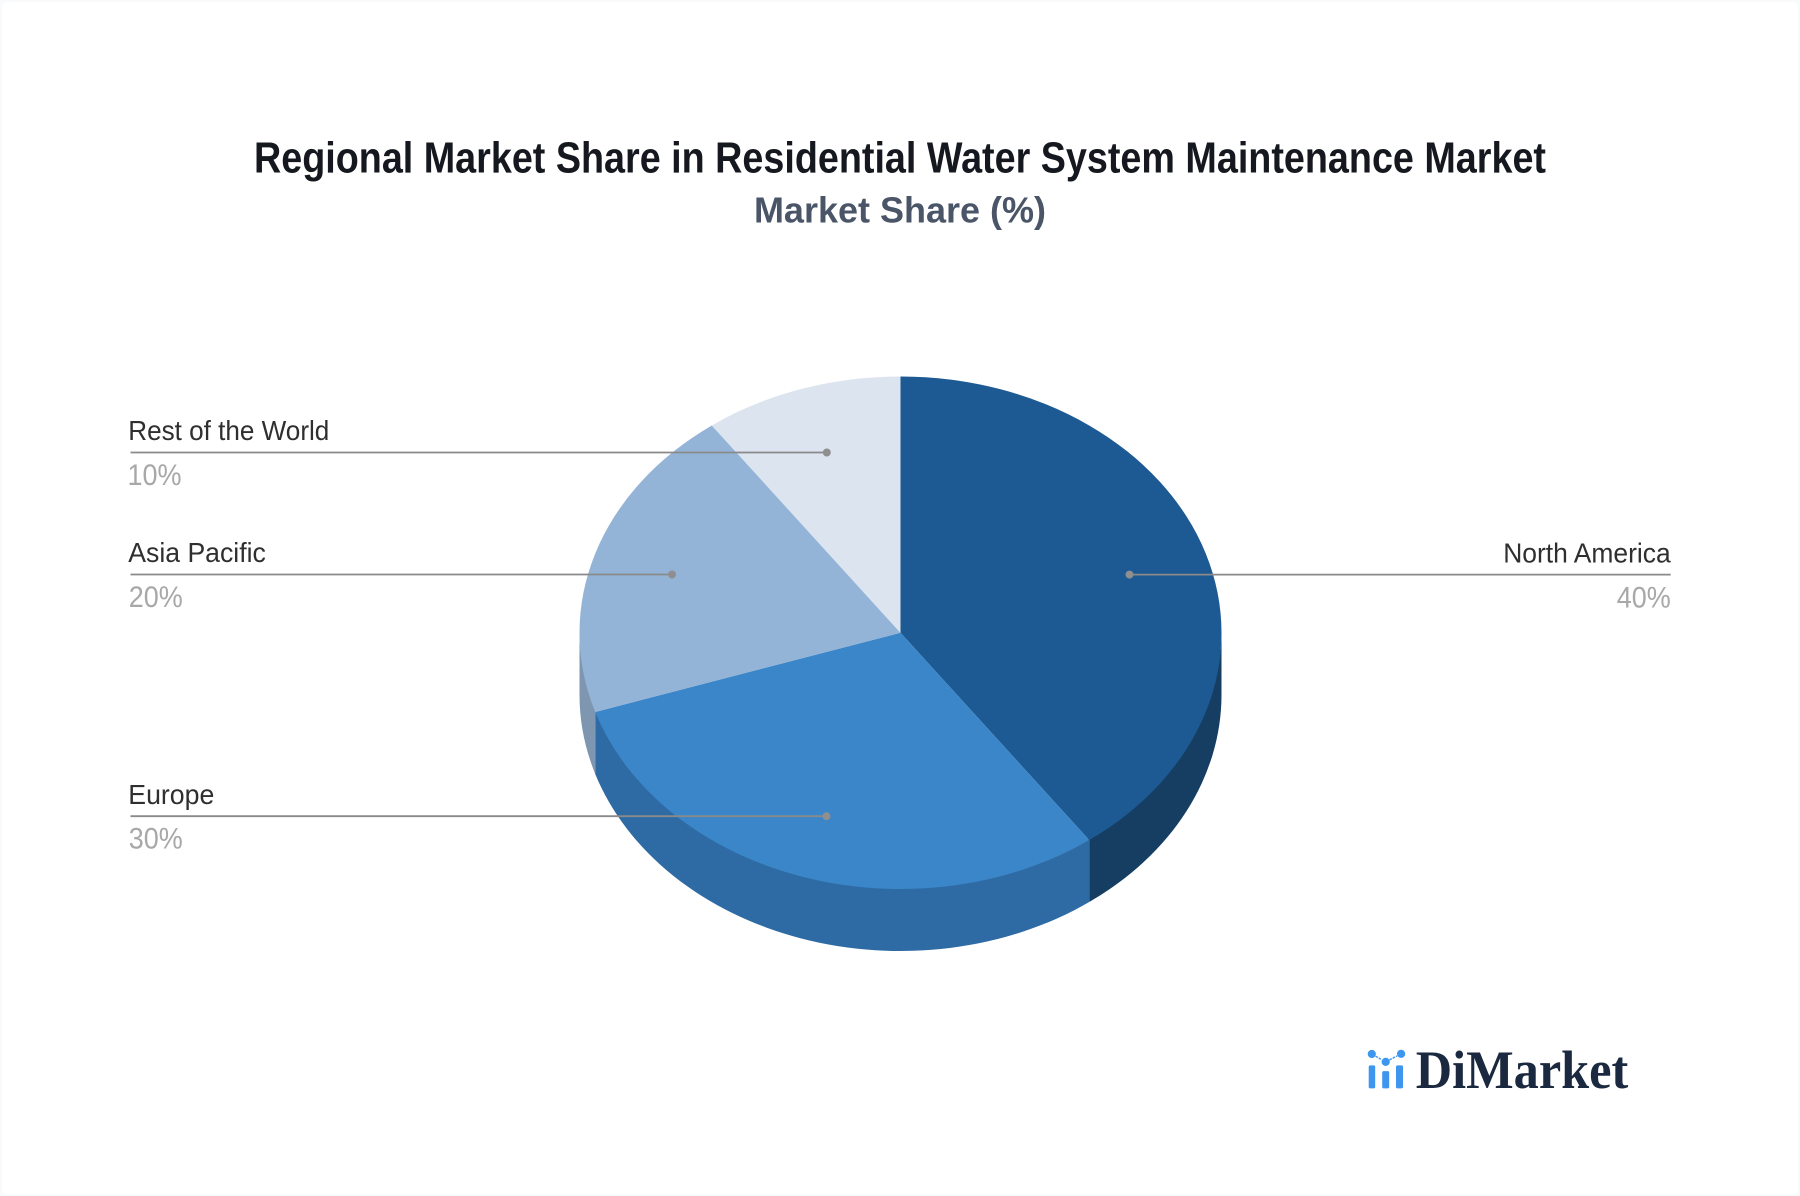 The image size is (1800, 1196). I want to click on svg-text: Market Share (%), so click(900, 209).